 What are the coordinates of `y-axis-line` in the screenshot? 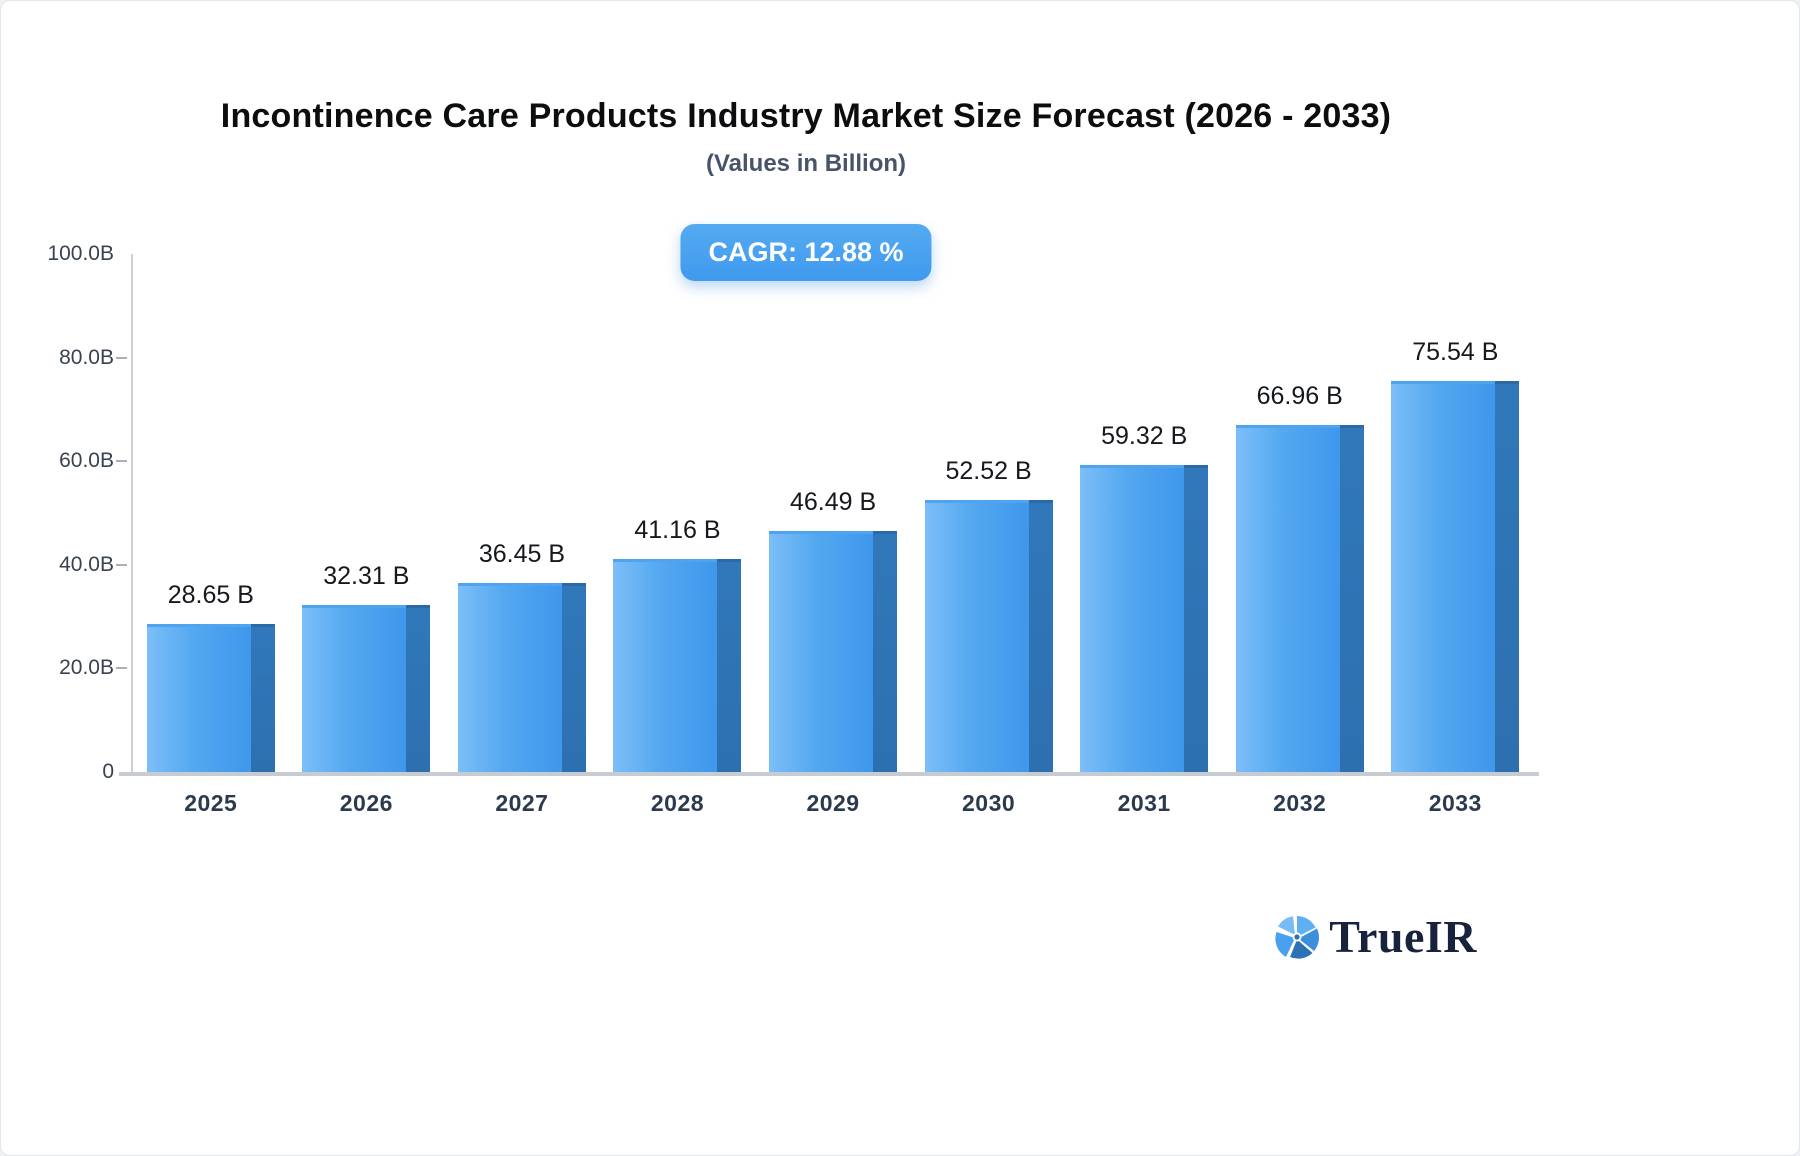 It's located at (132, 513).